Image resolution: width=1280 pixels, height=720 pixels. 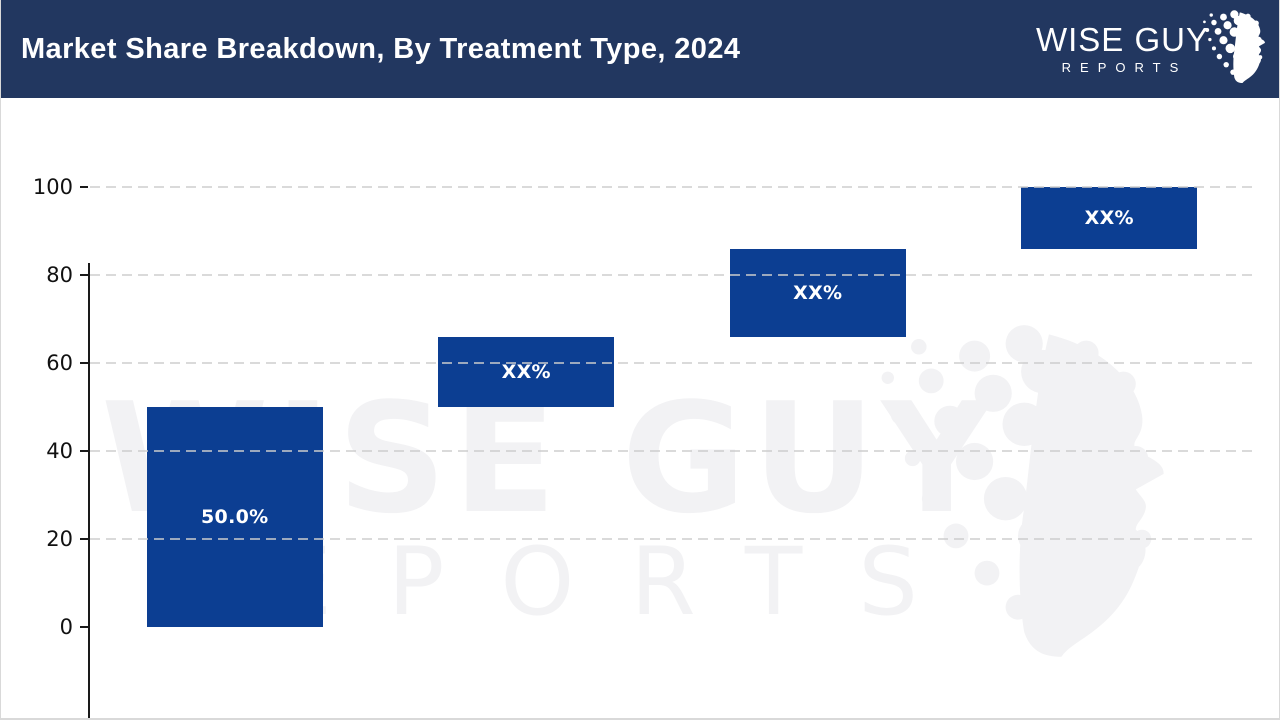 I want to click on watermark-face-icon, so click(x=1018, y=494).